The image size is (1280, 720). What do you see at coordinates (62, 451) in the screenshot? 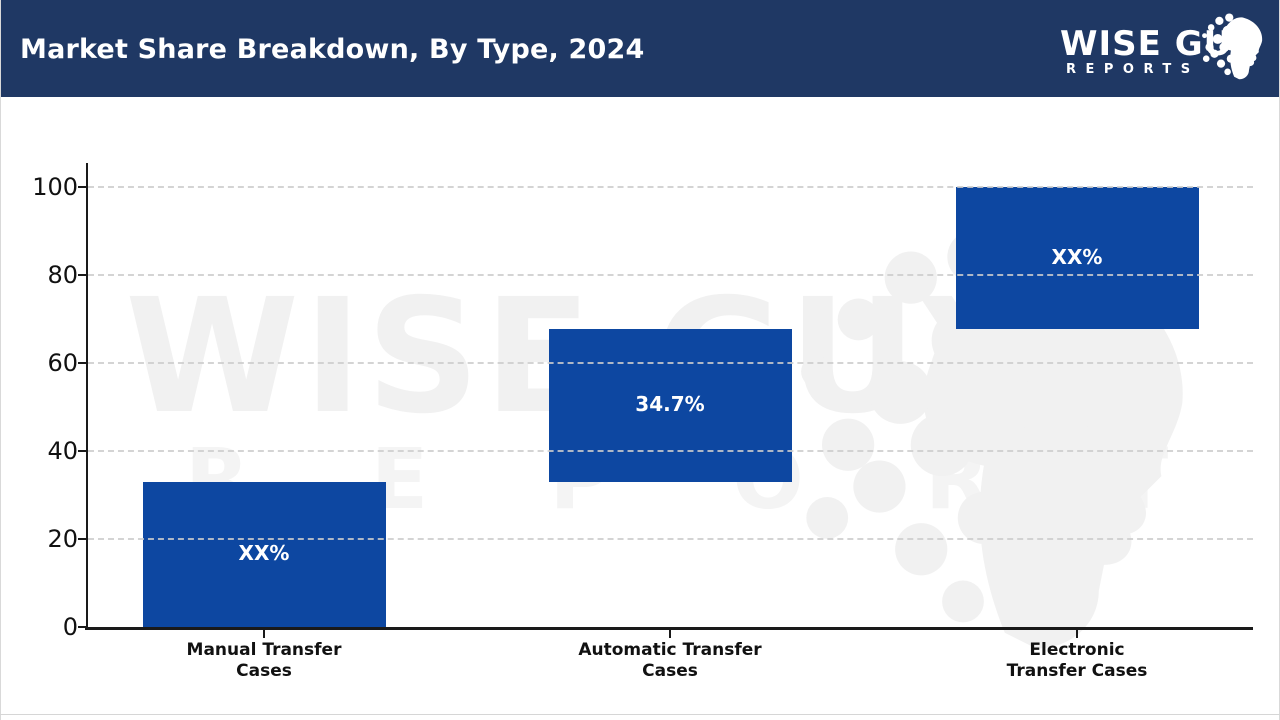
I see `y-tick-label: 40` at bounding box center [62, 451].